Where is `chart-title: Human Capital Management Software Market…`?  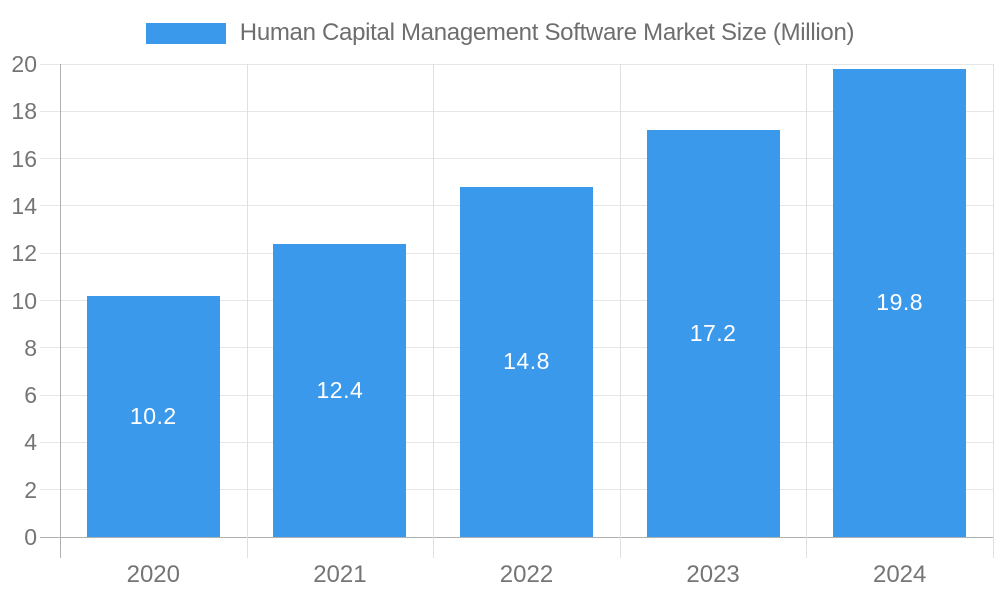
chart-title: Human Capital Management Software Market… is located at coordinates (547, 32).